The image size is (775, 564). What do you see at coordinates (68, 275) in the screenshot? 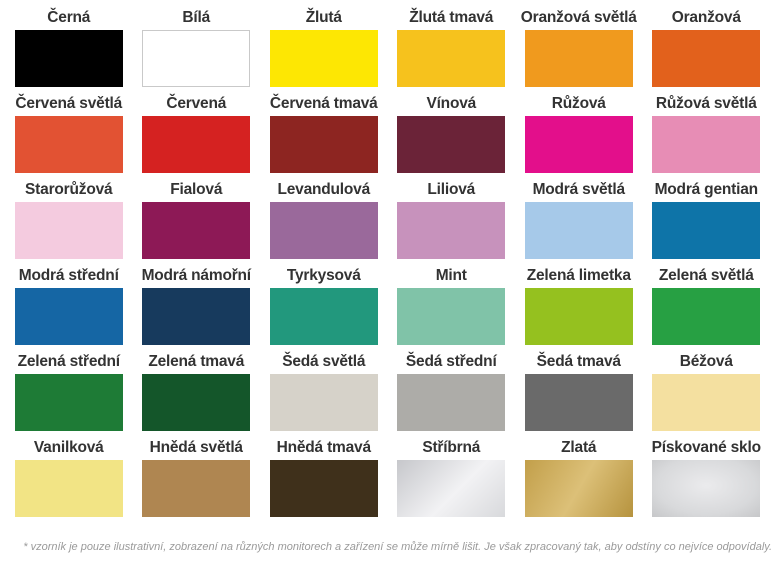
I see `swatch-label: Modrá střední` at bounding box center [68, 275].